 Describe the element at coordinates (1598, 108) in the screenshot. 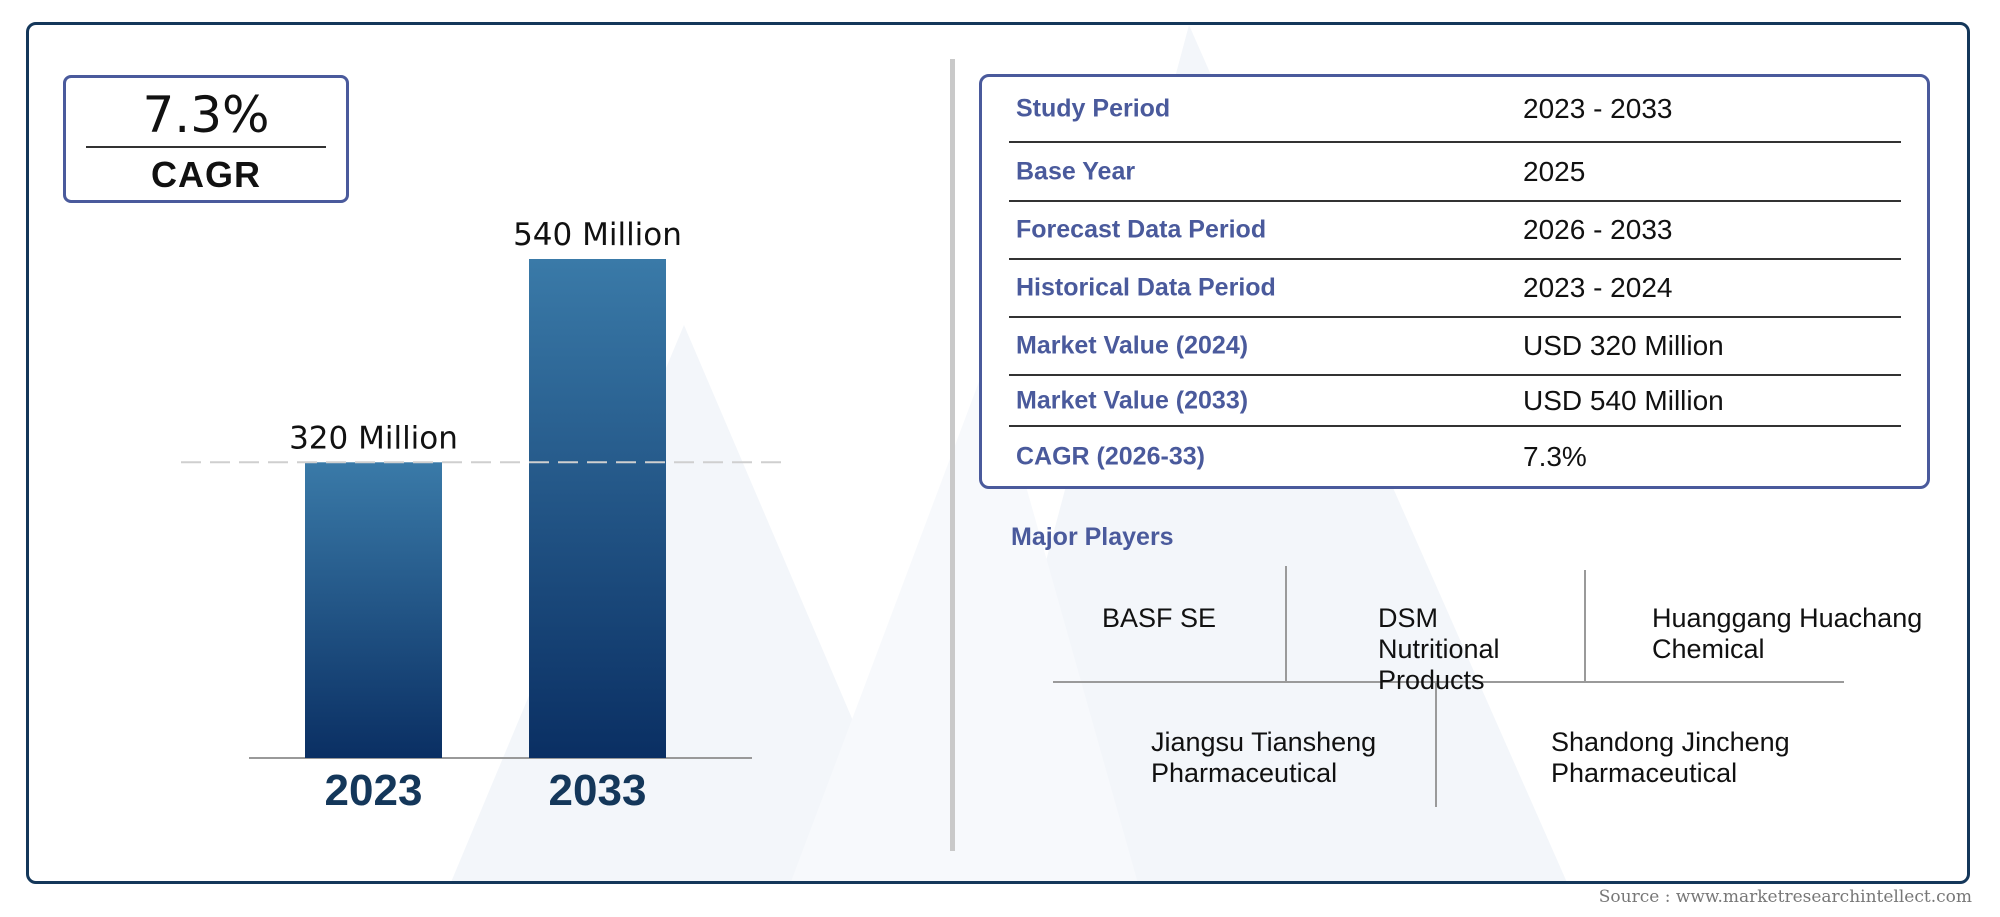

I see `row-value: 2023 - 2033` at that location.